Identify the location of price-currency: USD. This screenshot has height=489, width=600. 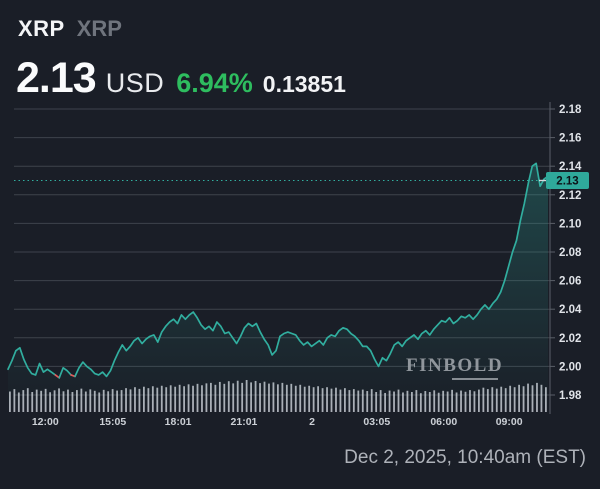
(135, 83).